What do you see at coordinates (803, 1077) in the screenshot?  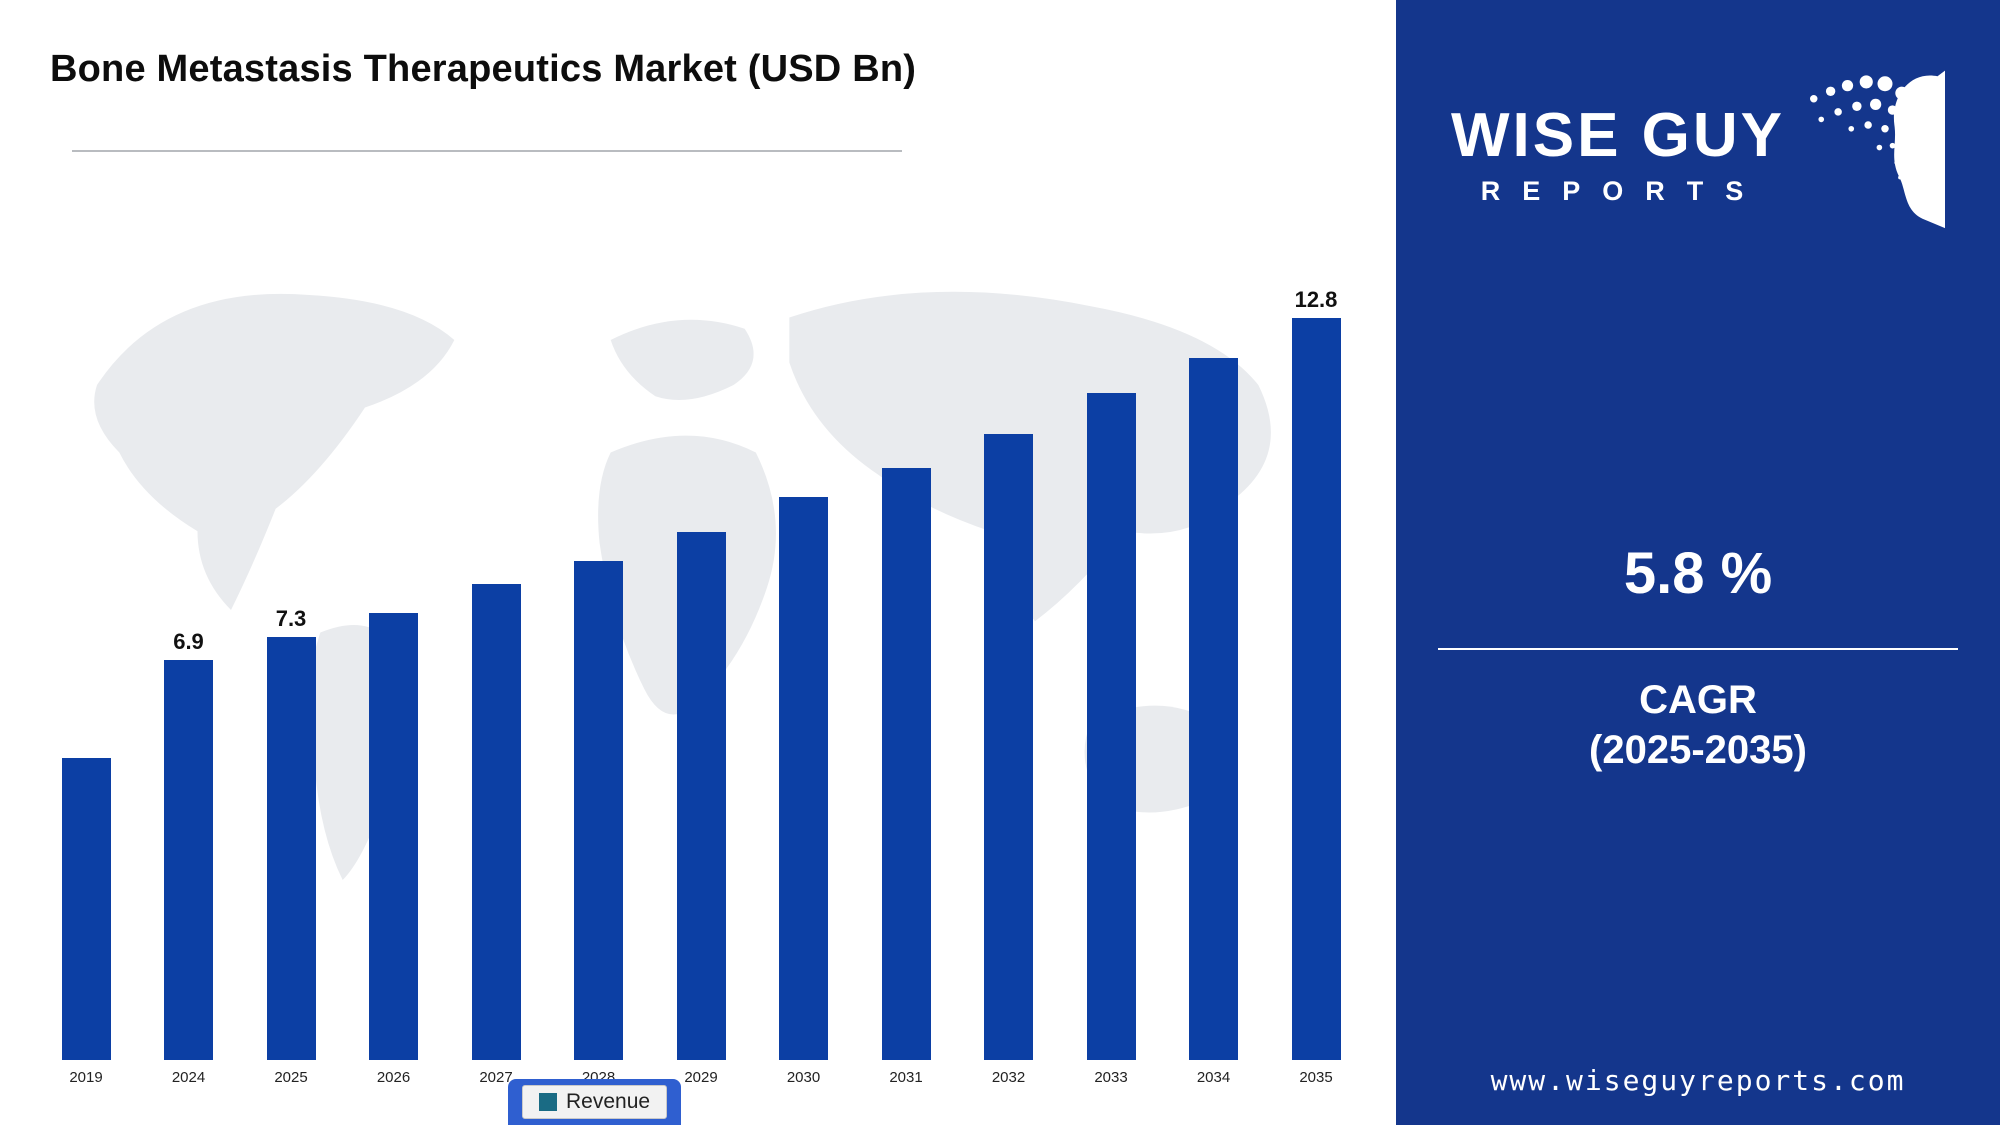 I see `x-axis-tick-label: 2030` at bounding box center [803, 1077].